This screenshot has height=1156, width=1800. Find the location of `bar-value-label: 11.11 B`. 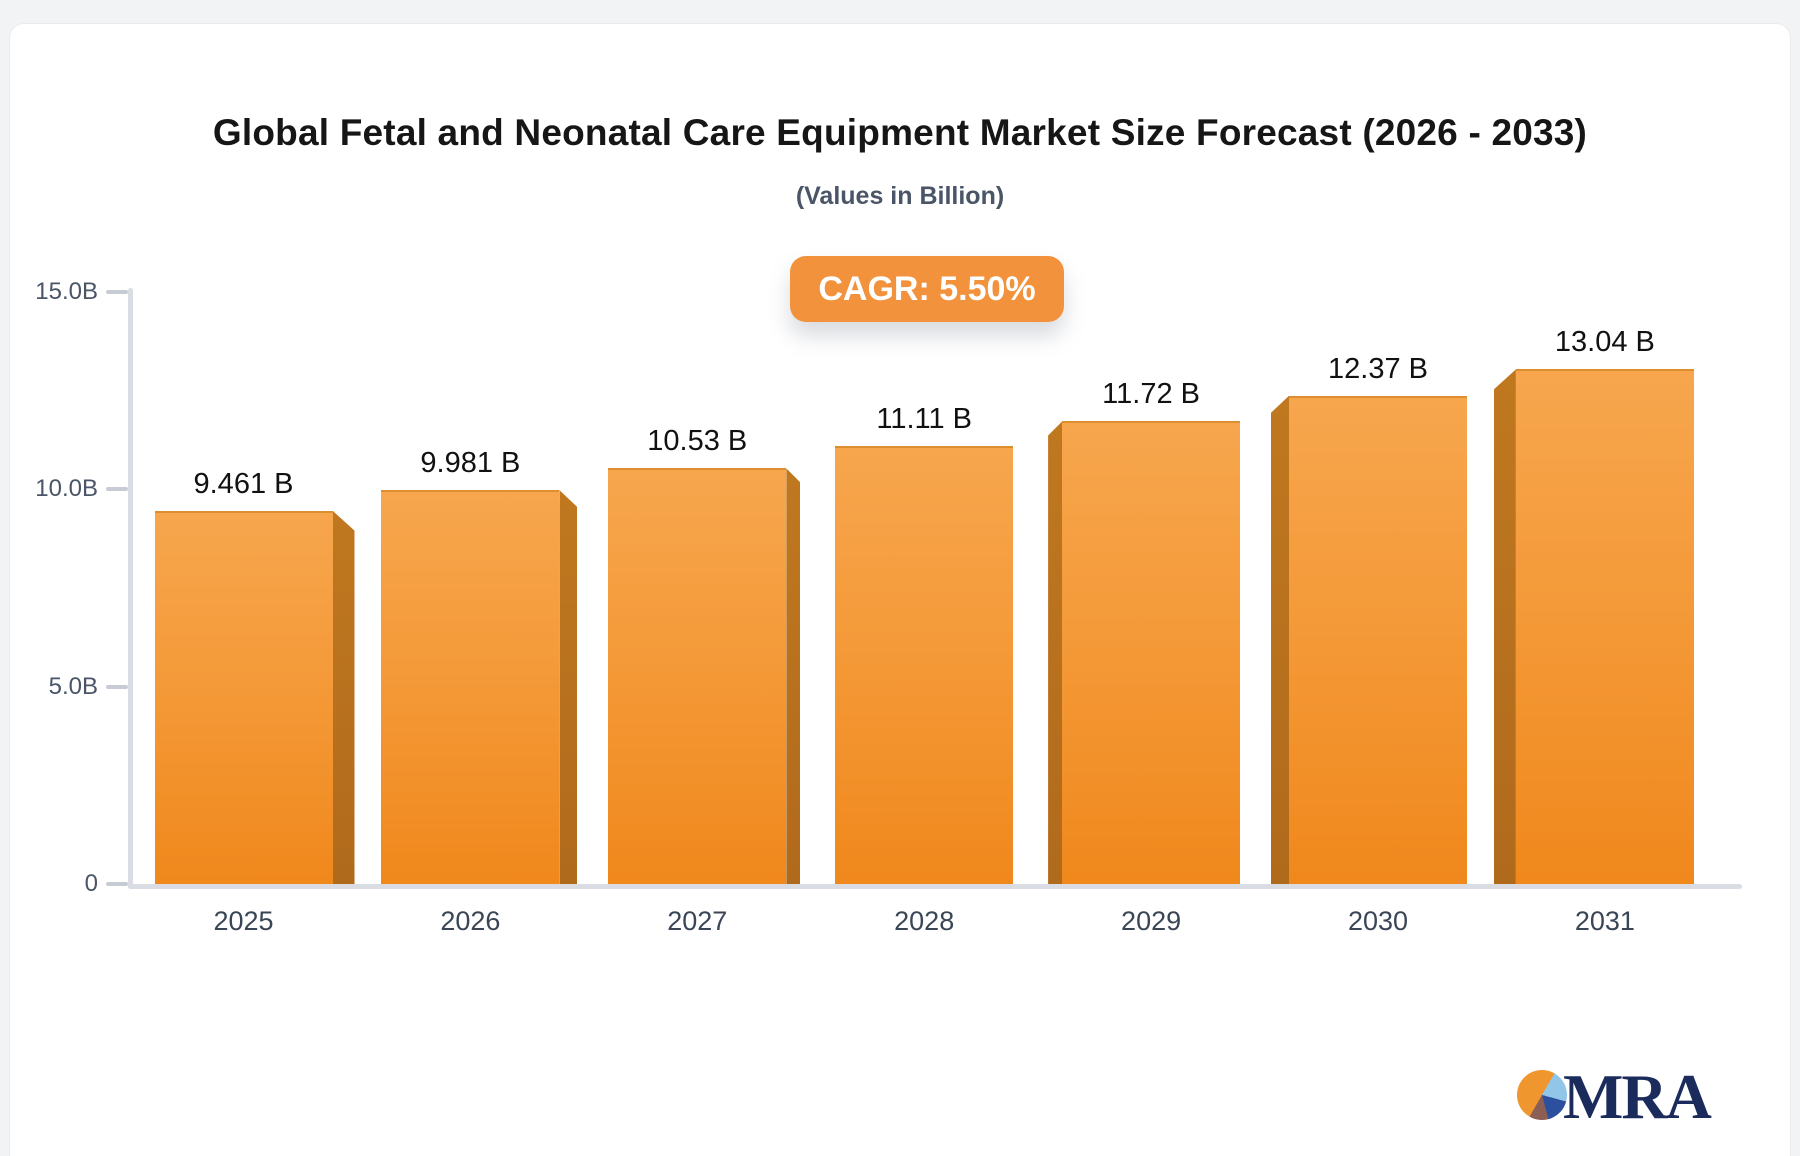

bar-value-label: 11.11 B is located at coordinates (924, 418).